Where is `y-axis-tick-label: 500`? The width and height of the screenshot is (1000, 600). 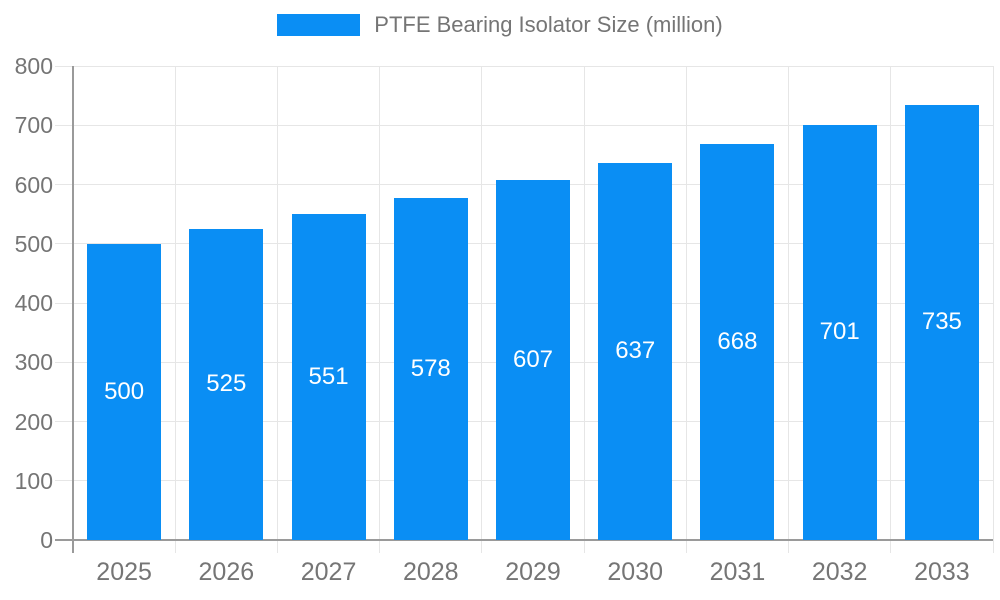 y-axis-tick-label: 500 is located at coordinates (33, 243).